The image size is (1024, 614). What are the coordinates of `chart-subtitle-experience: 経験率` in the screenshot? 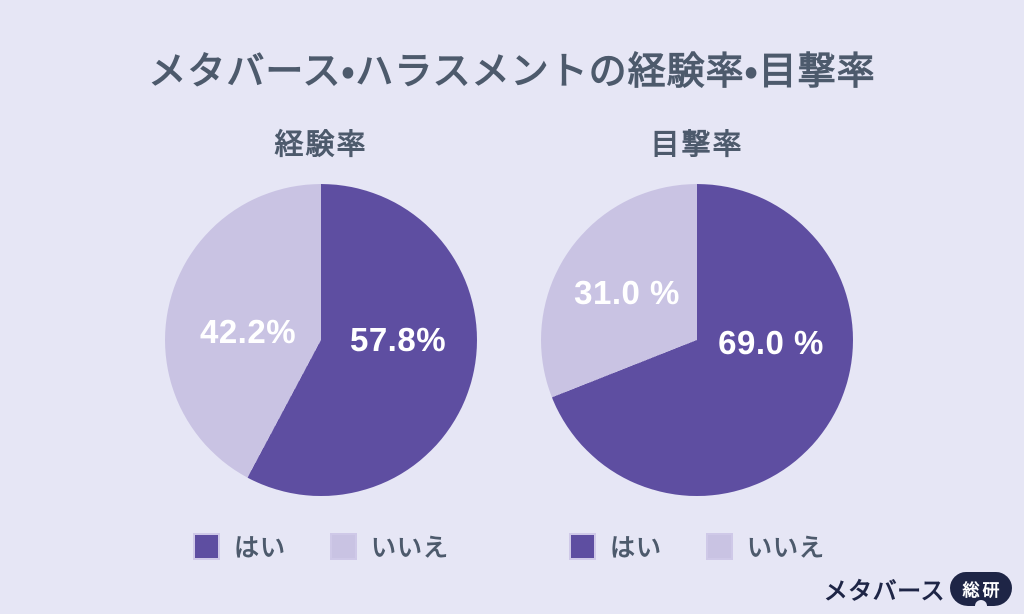 It's located at (321, 145).